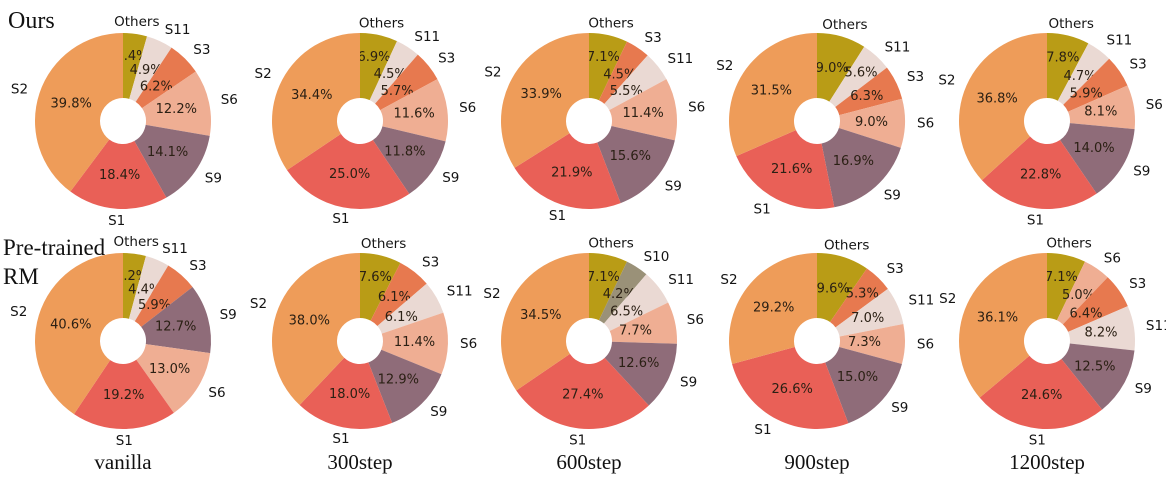  Describe the element at coordinates (630, 156) in the screenshot. I see `percent-label-s9: 15.6%` at that location.